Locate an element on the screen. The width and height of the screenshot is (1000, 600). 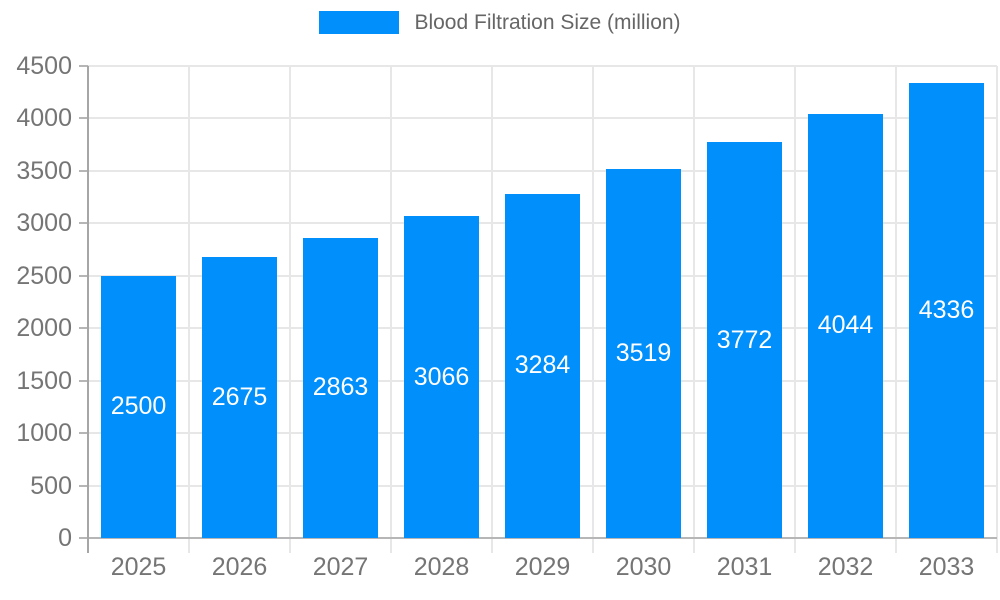
y-axis-label: 0 is located at coordinates (65, 538).